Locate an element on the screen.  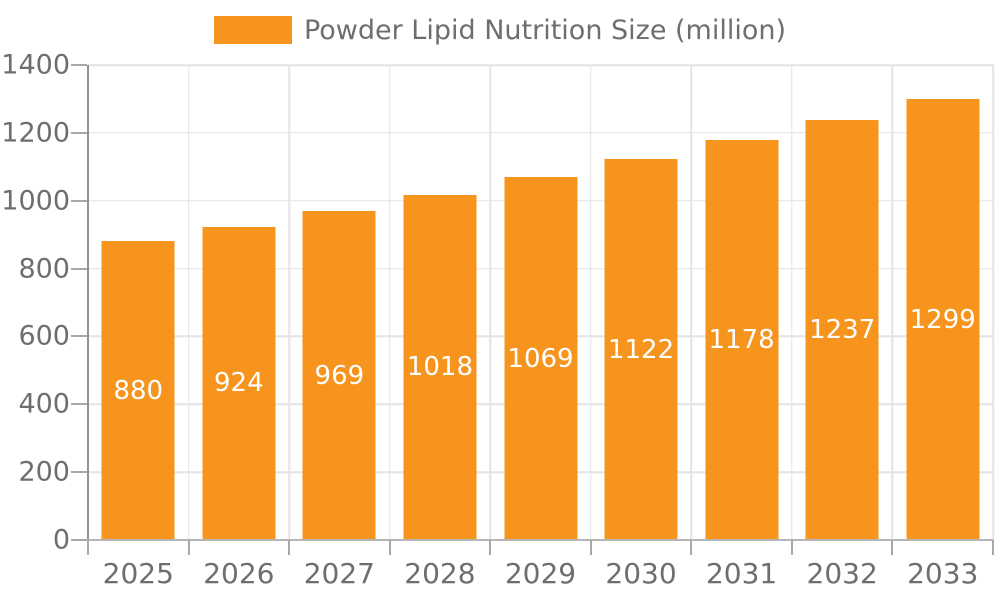
bar: 1069 is located at coordinates (540, 358).